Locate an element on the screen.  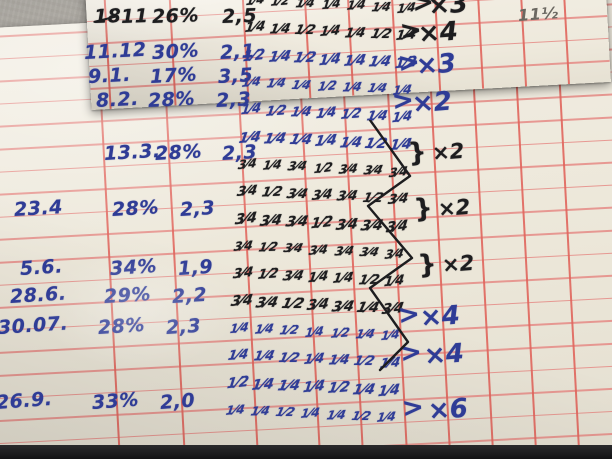
table-date-cell: 28.6. is located at coordinates (38, 295).